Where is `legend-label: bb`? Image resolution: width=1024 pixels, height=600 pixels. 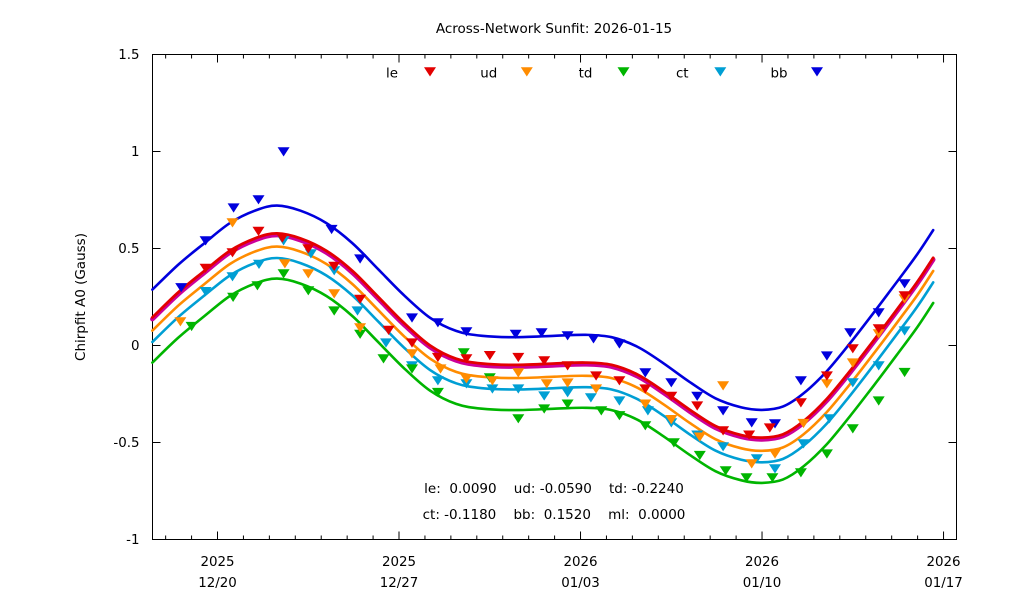
legend-label: bb is located at coordinates (779, 74).